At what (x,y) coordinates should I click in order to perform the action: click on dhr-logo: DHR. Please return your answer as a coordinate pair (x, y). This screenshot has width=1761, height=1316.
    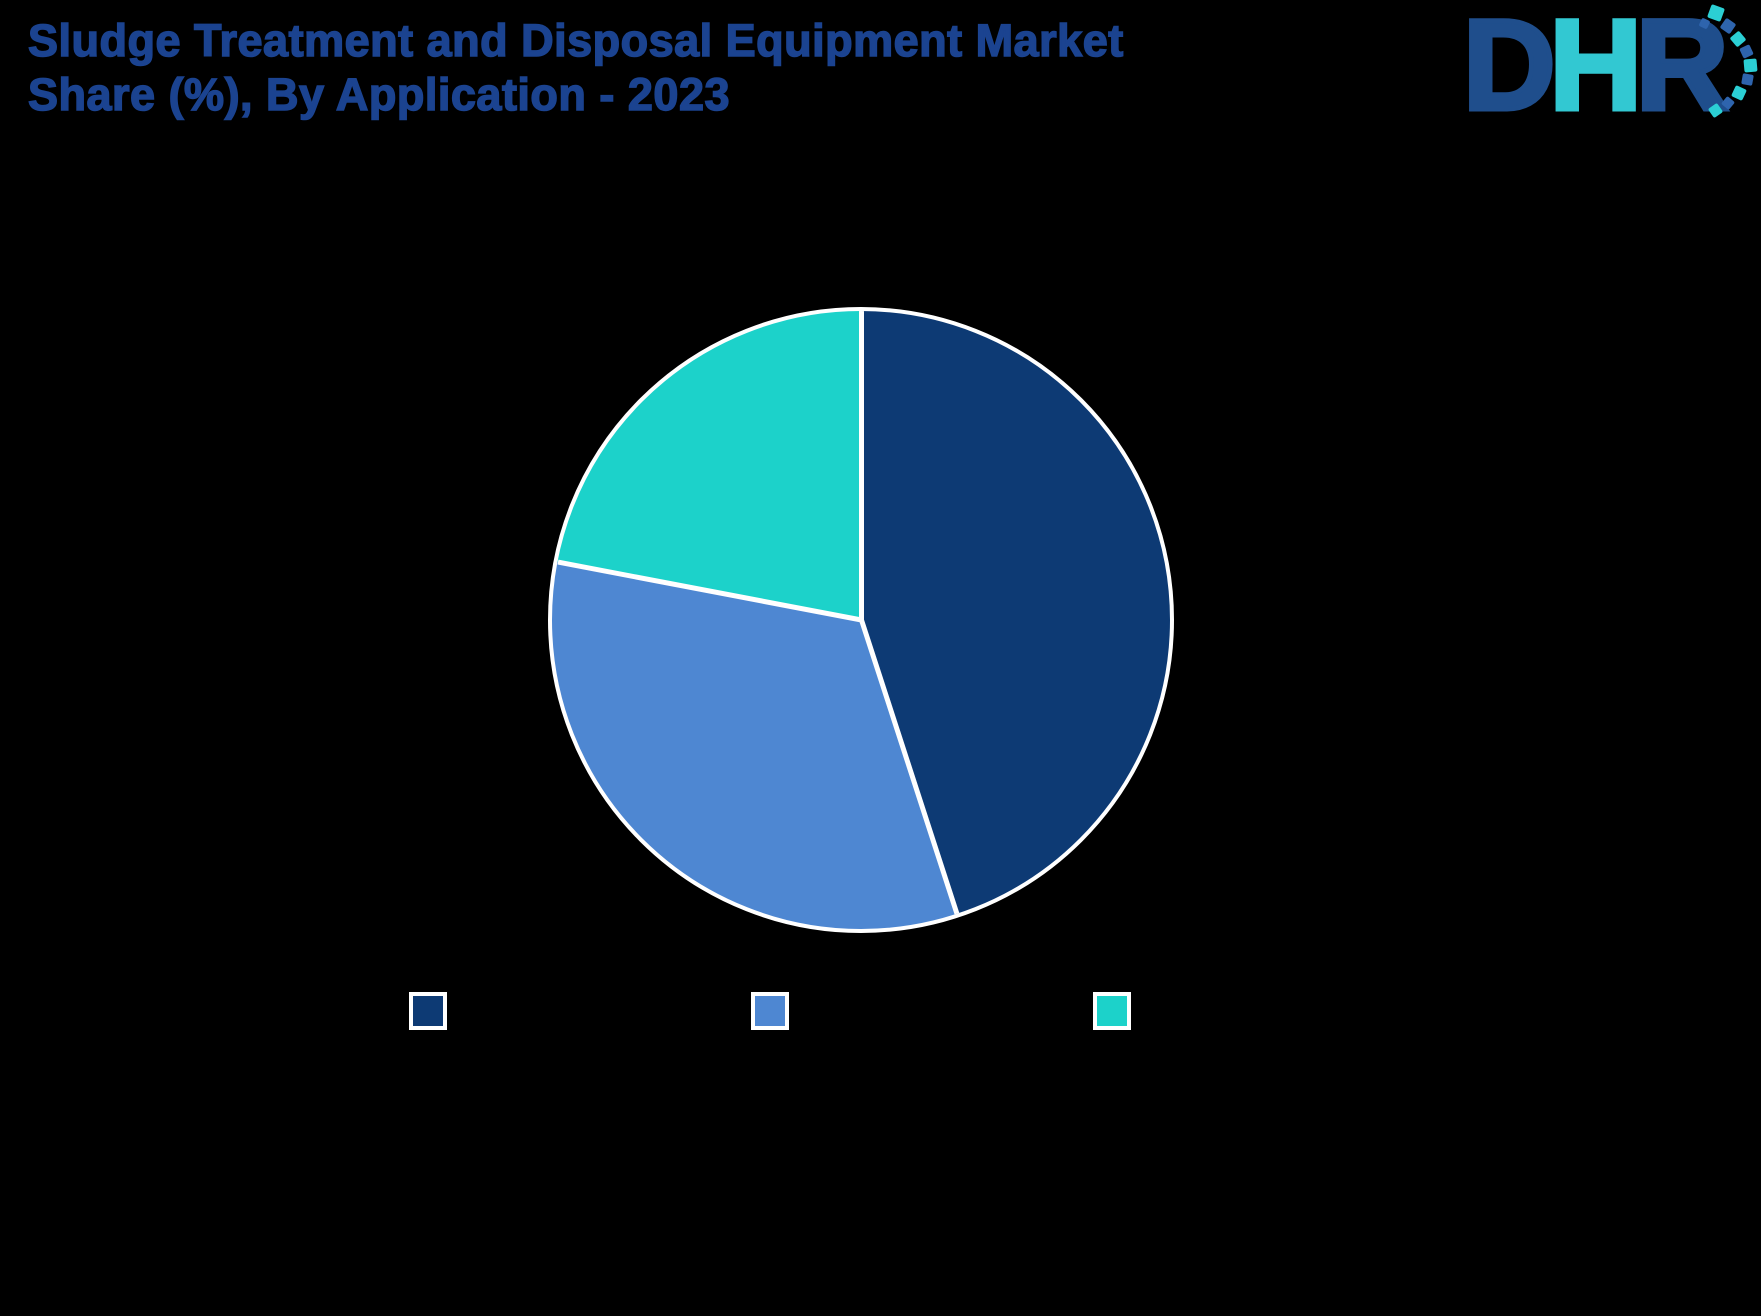
    Looking at the image, I should click on (1609, 74).